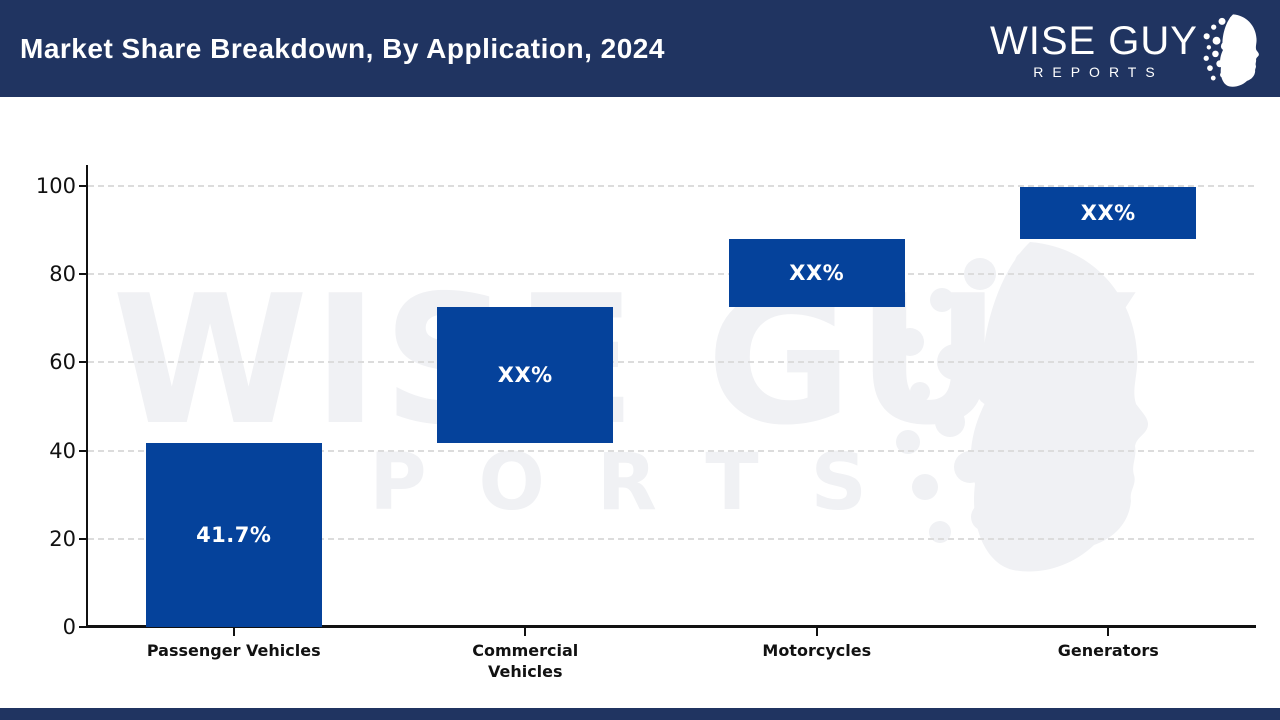  I want to click on logo-head-icon, so click(1231, 50).